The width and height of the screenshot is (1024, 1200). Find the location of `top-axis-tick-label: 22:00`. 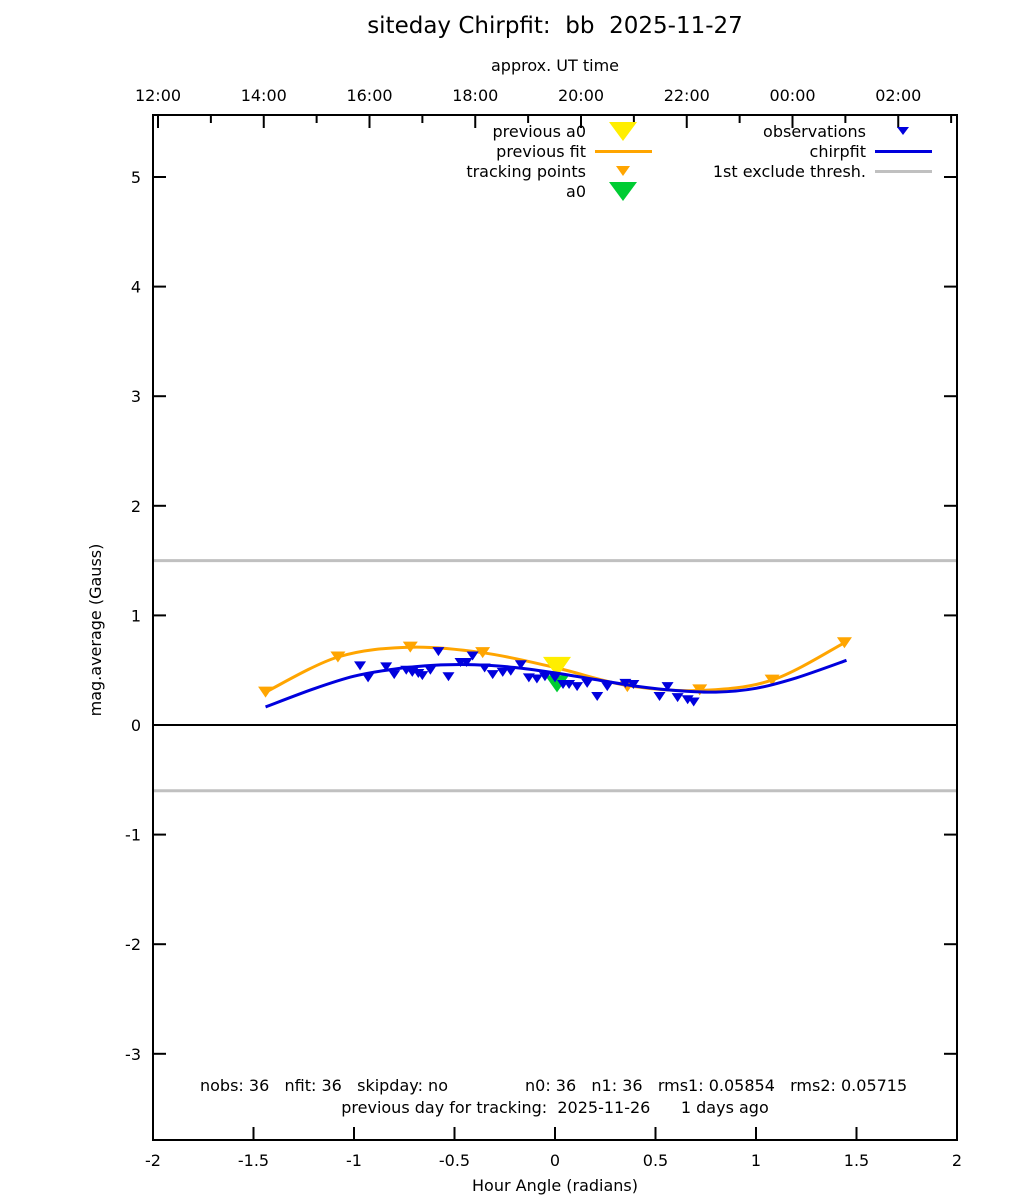

top-axis-tick-label: 22:00 is located at coordinates (687, 95).